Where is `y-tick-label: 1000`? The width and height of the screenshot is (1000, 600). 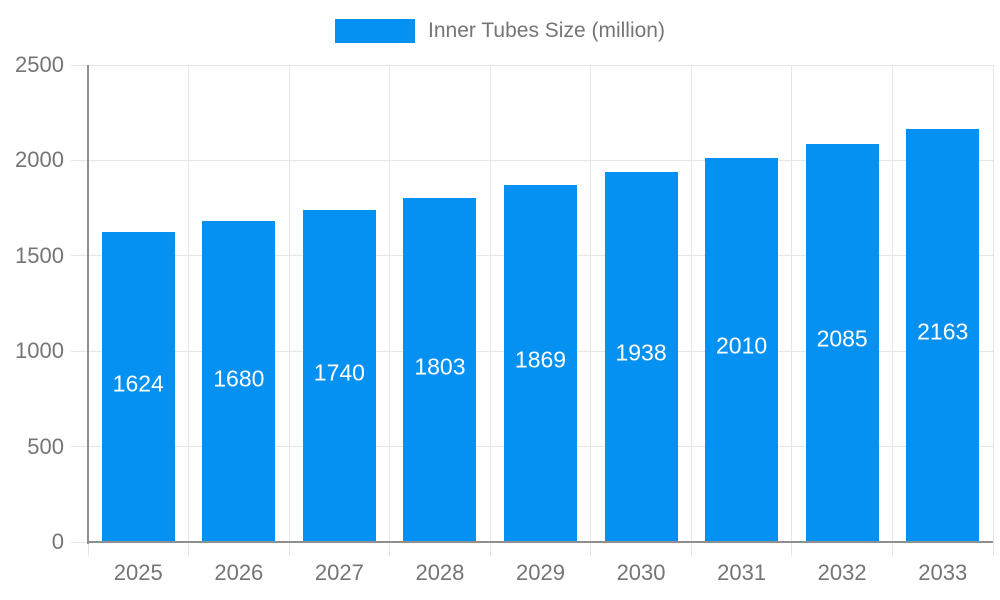
y-tick-label: 1000 is located at coordinates (39, 351).